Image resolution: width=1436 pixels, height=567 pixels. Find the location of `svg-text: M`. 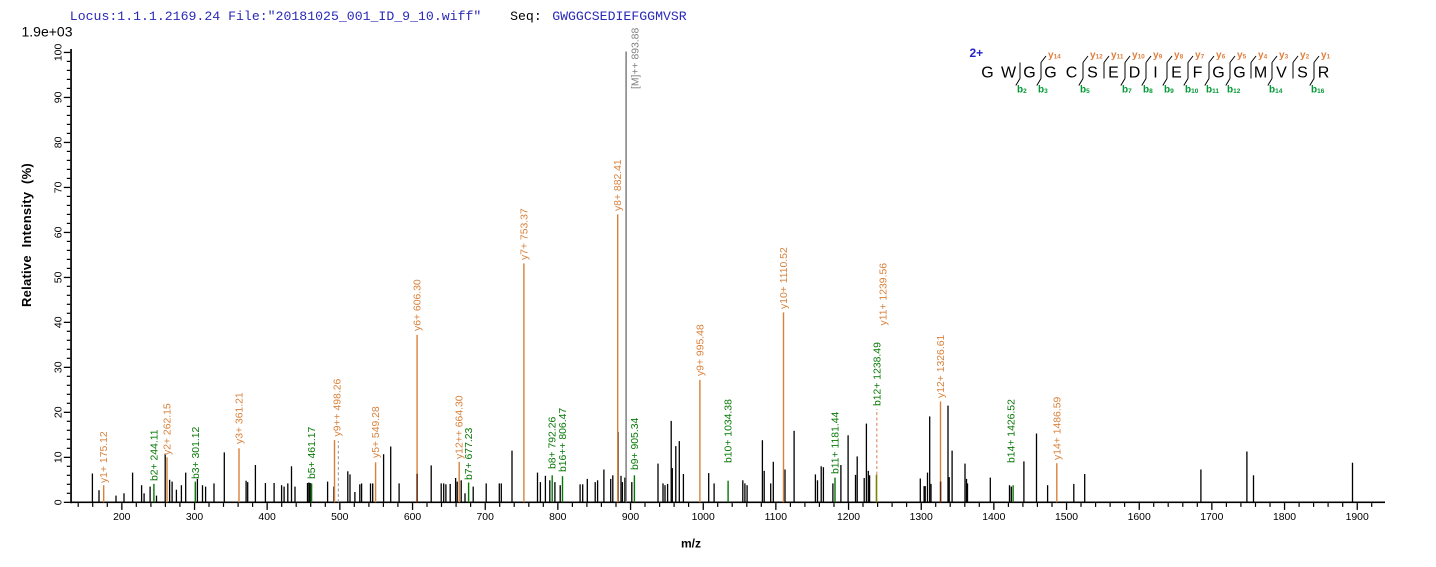

svg-text: M is located at coordinates (1260, 73).